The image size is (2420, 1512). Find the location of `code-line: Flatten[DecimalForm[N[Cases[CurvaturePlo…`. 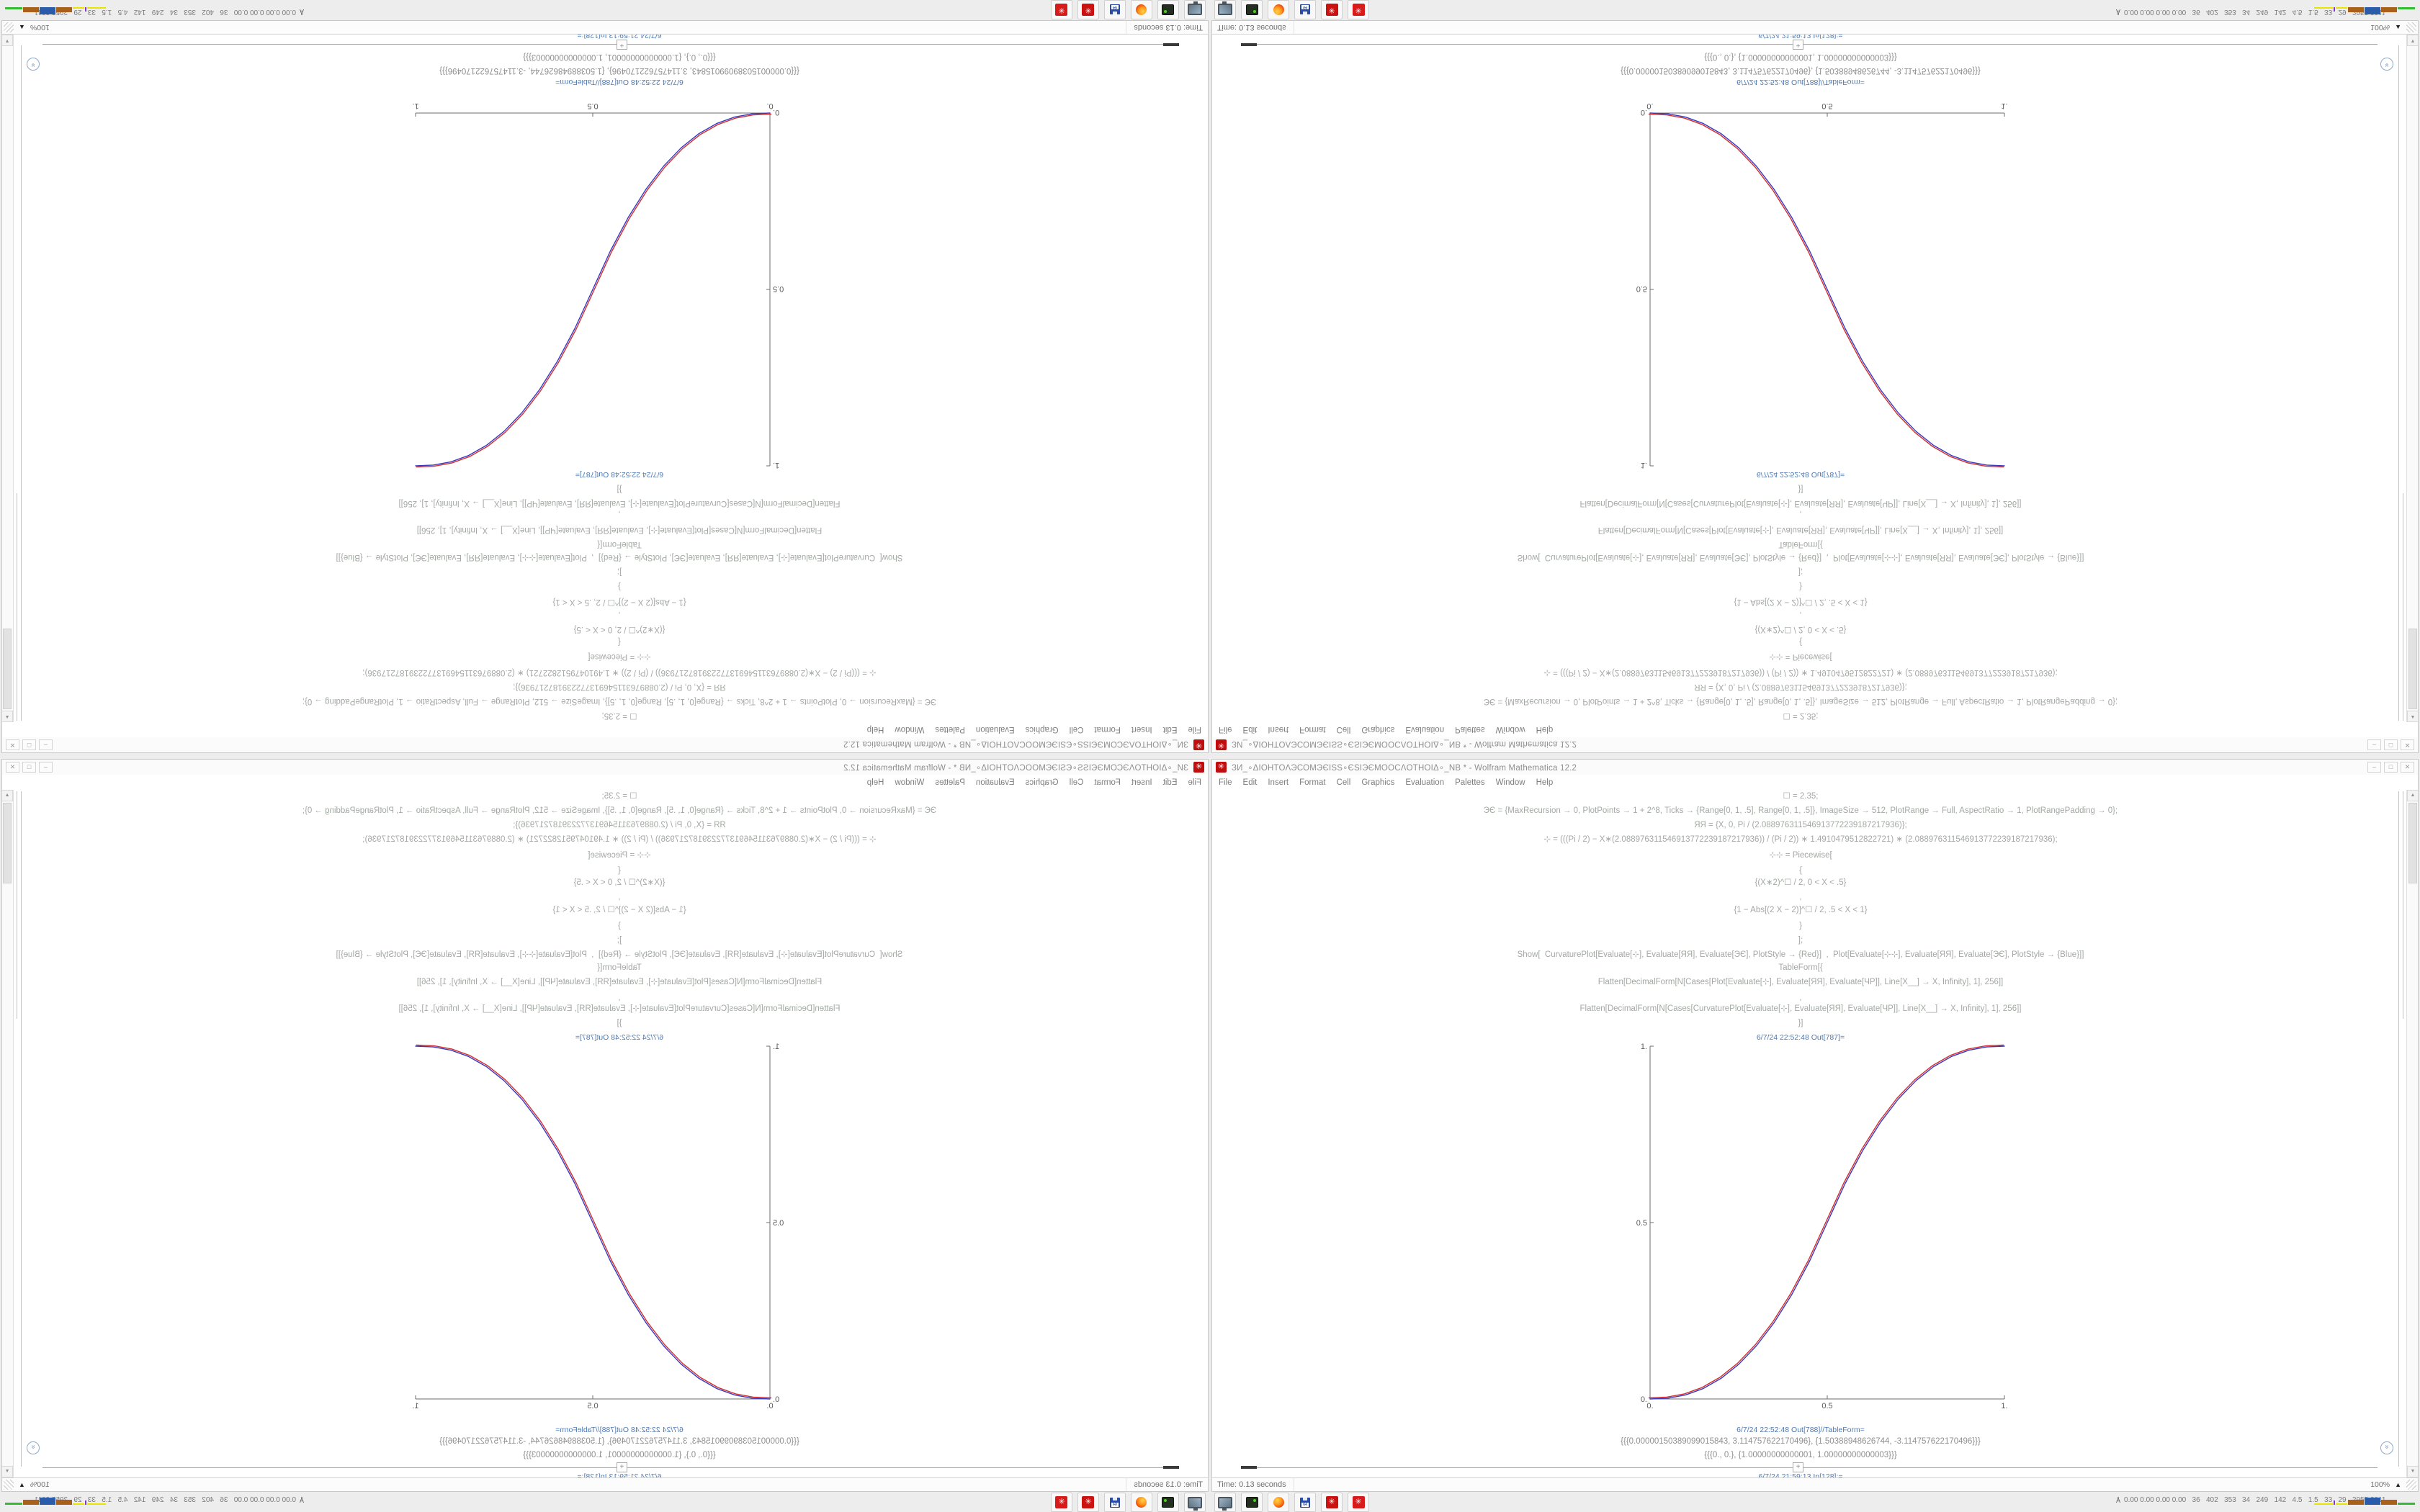

code-line: Flatten[DecimalForm[N[Cases[CurvaturePlo… is located at coordinates (1801, 1008).